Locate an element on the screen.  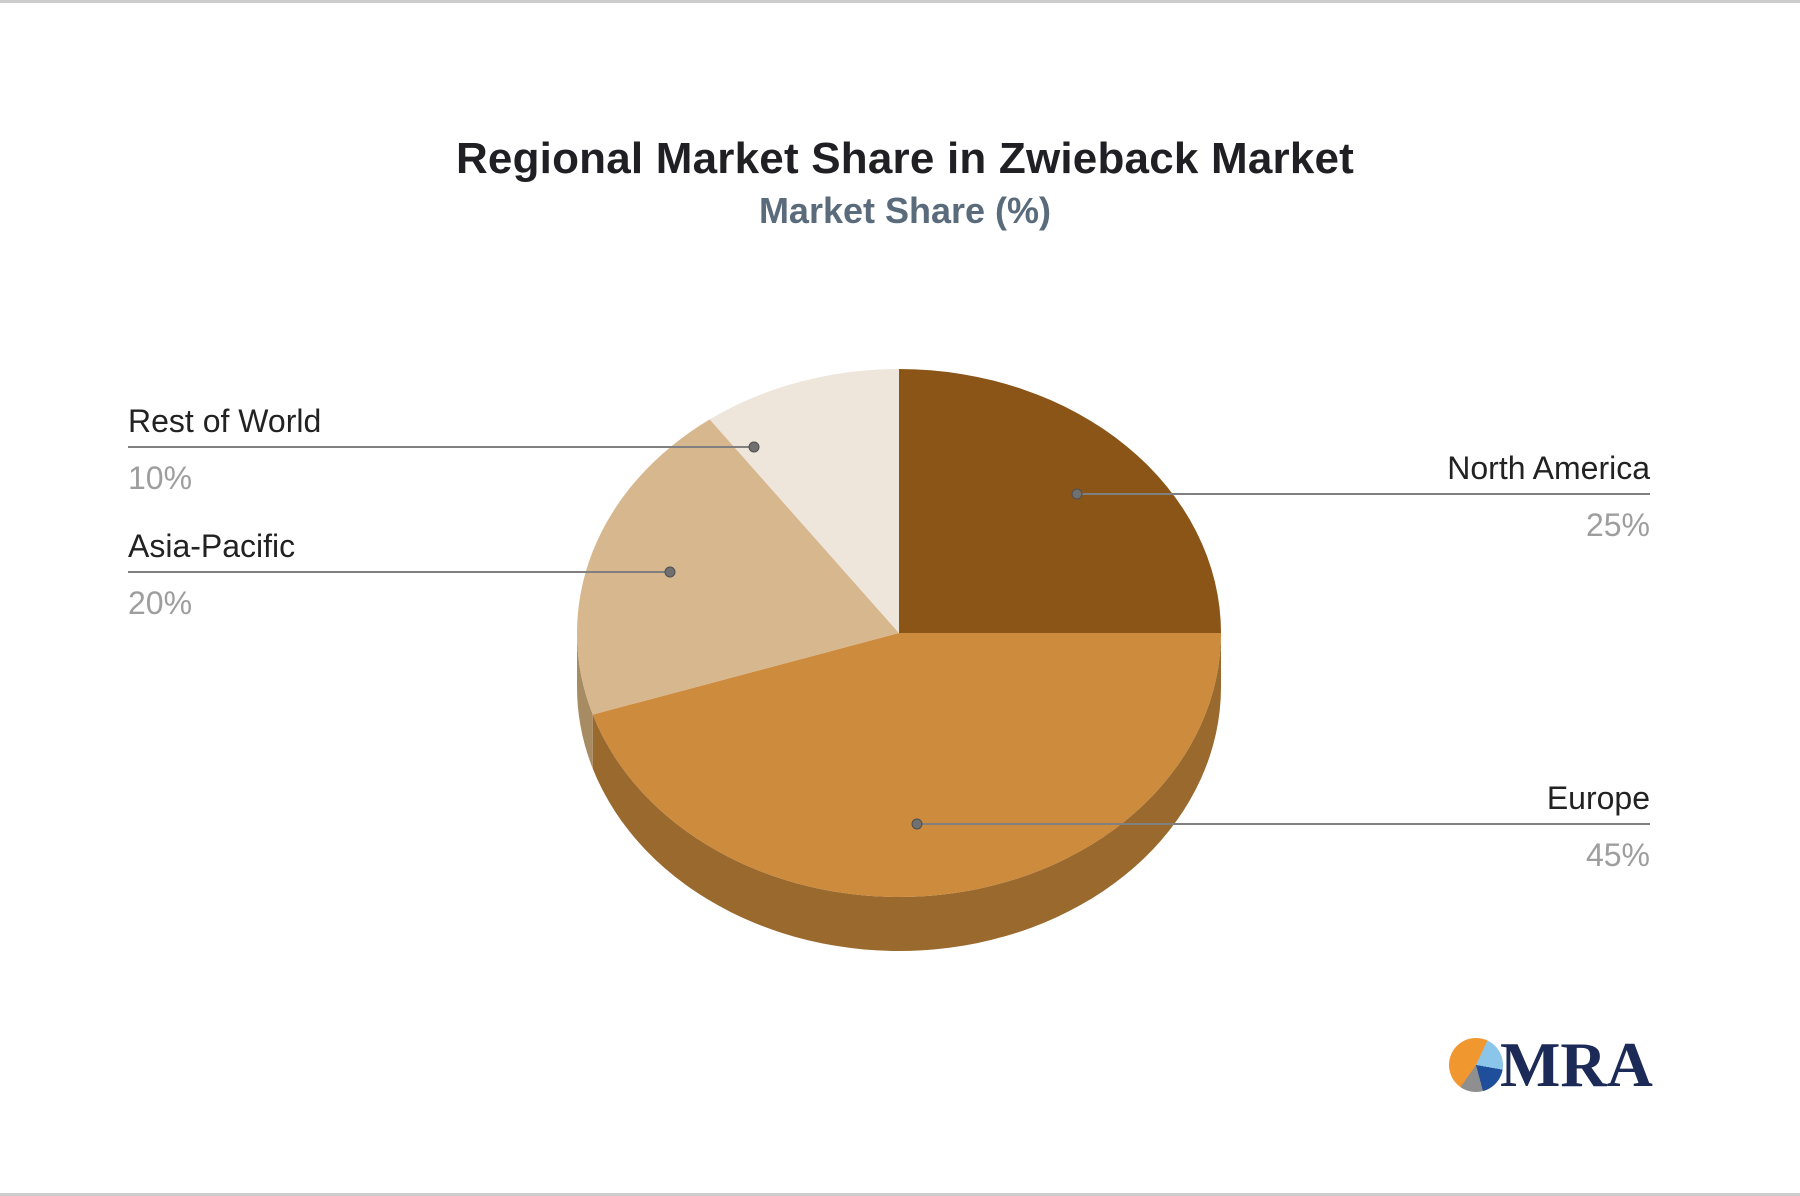
mra-logo: MRA is located at coordinates (1551, 1064).